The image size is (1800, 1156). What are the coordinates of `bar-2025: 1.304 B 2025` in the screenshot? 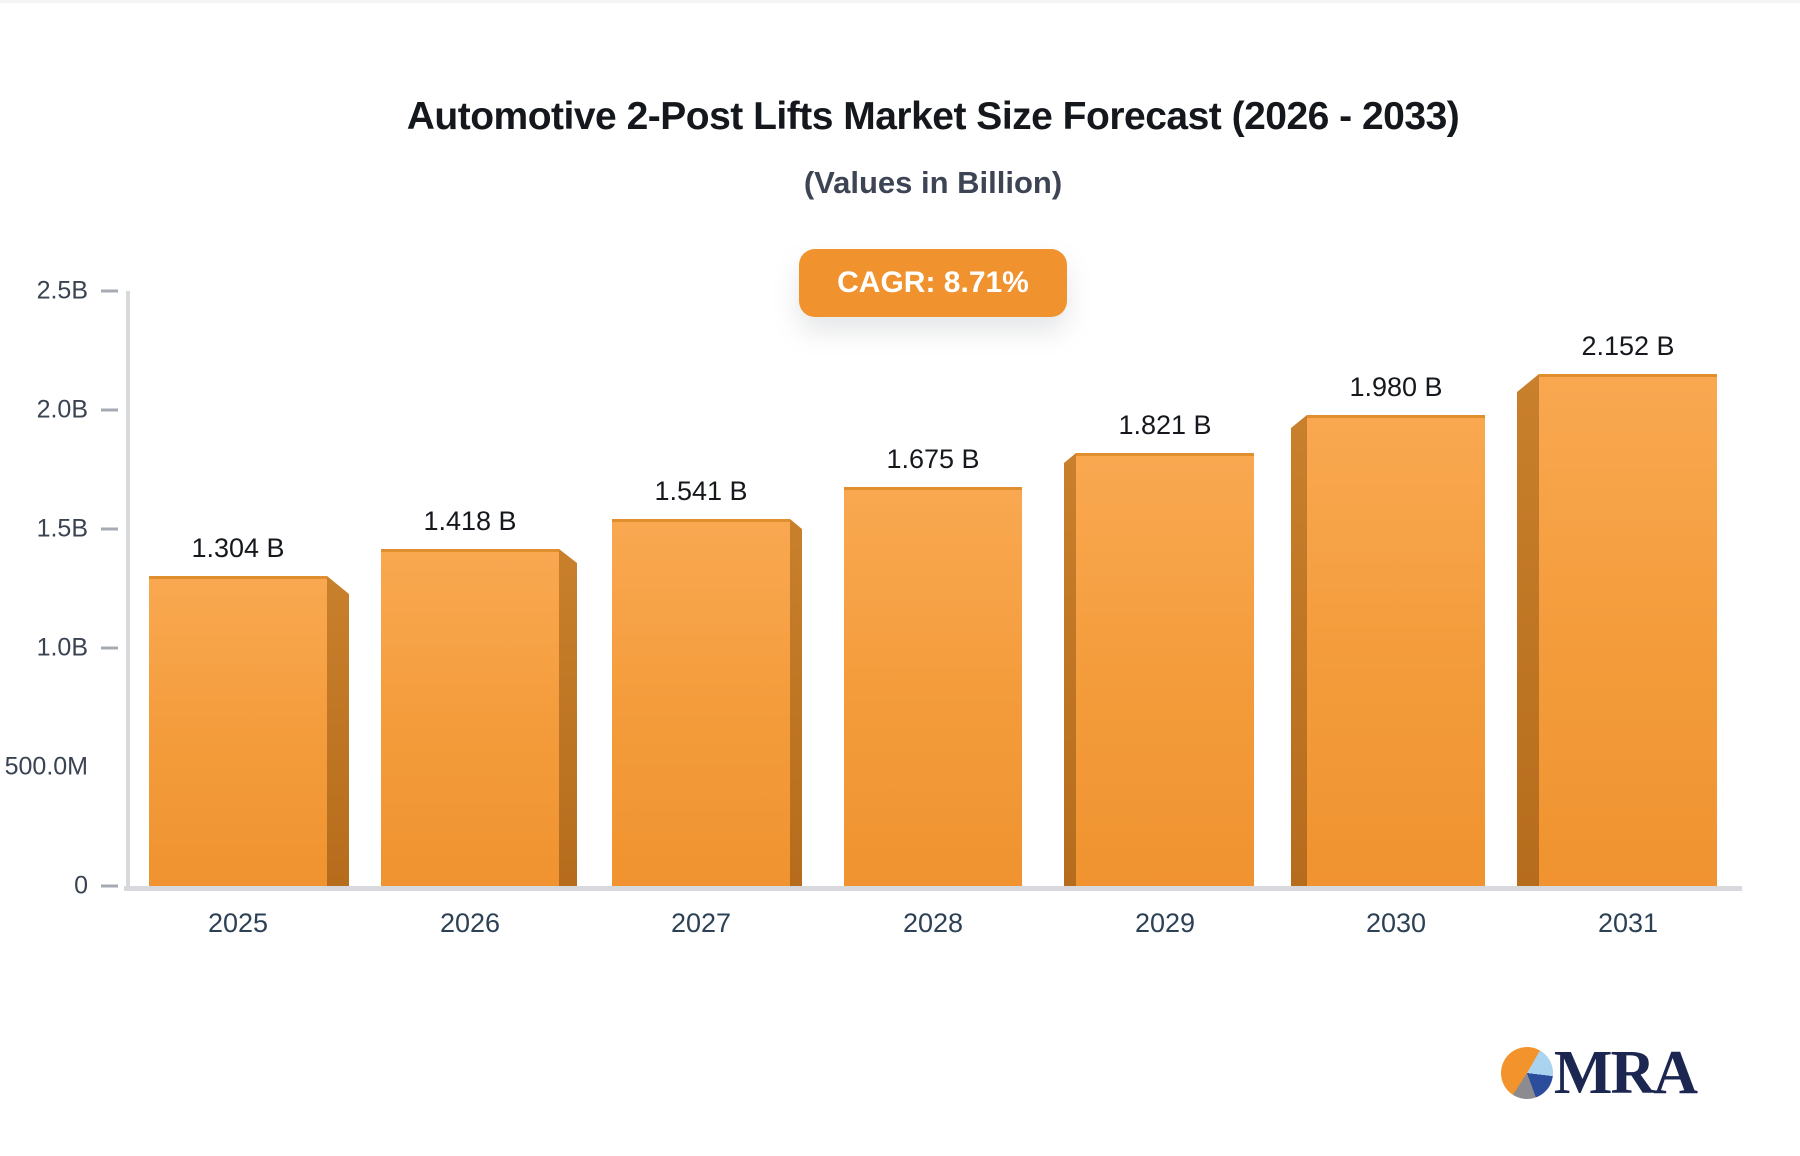 It's located at (249, 735).